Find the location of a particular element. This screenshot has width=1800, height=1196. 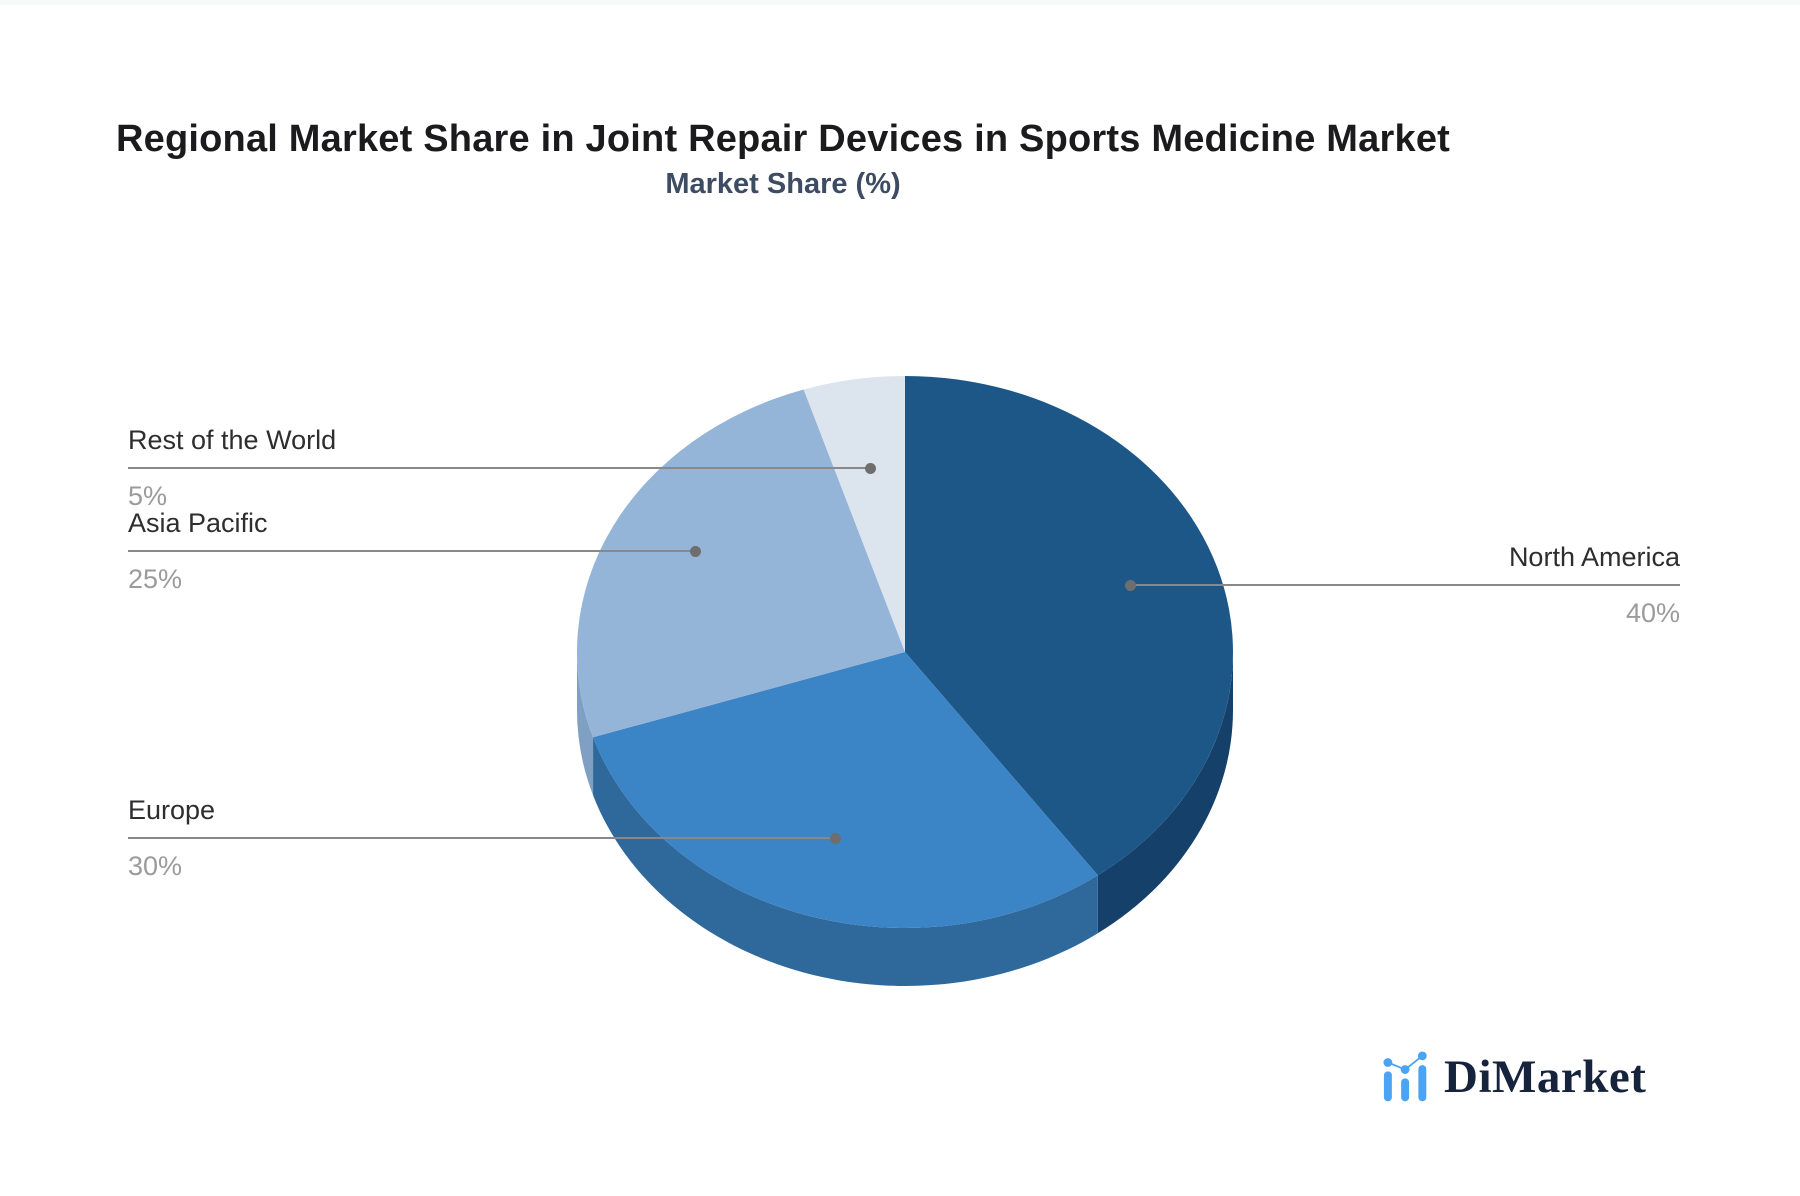

brand-logo: DiMarket is located at coordinates (1514, 1077).